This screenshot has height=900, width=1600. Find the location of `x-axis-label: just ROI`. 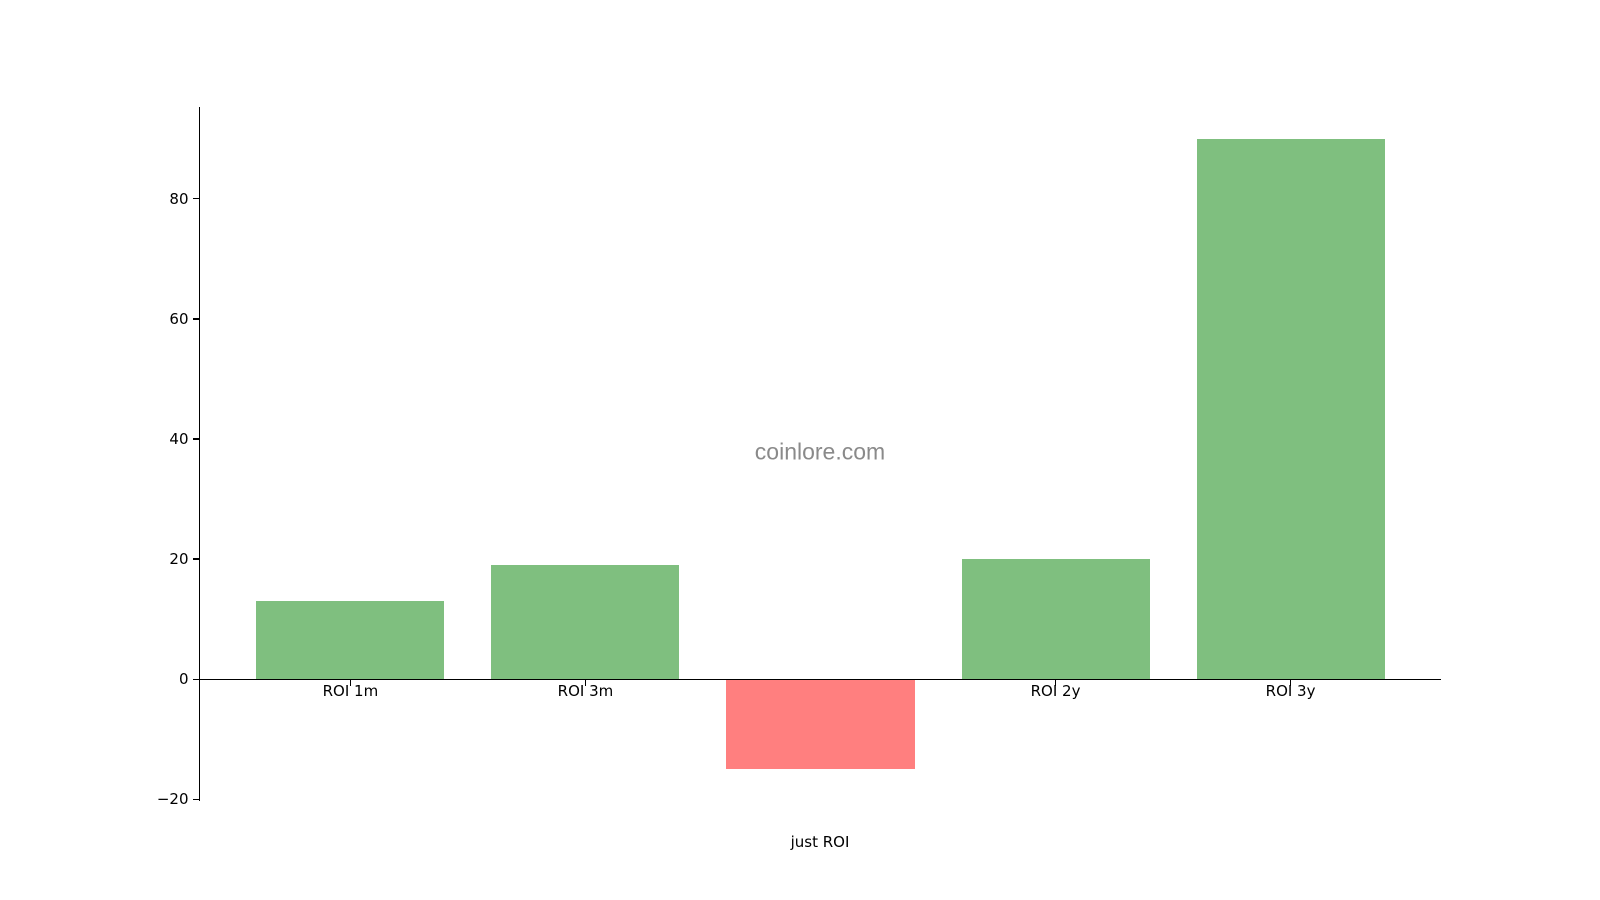

x-axis-label: just ROI is located at coordinates (820, 842).